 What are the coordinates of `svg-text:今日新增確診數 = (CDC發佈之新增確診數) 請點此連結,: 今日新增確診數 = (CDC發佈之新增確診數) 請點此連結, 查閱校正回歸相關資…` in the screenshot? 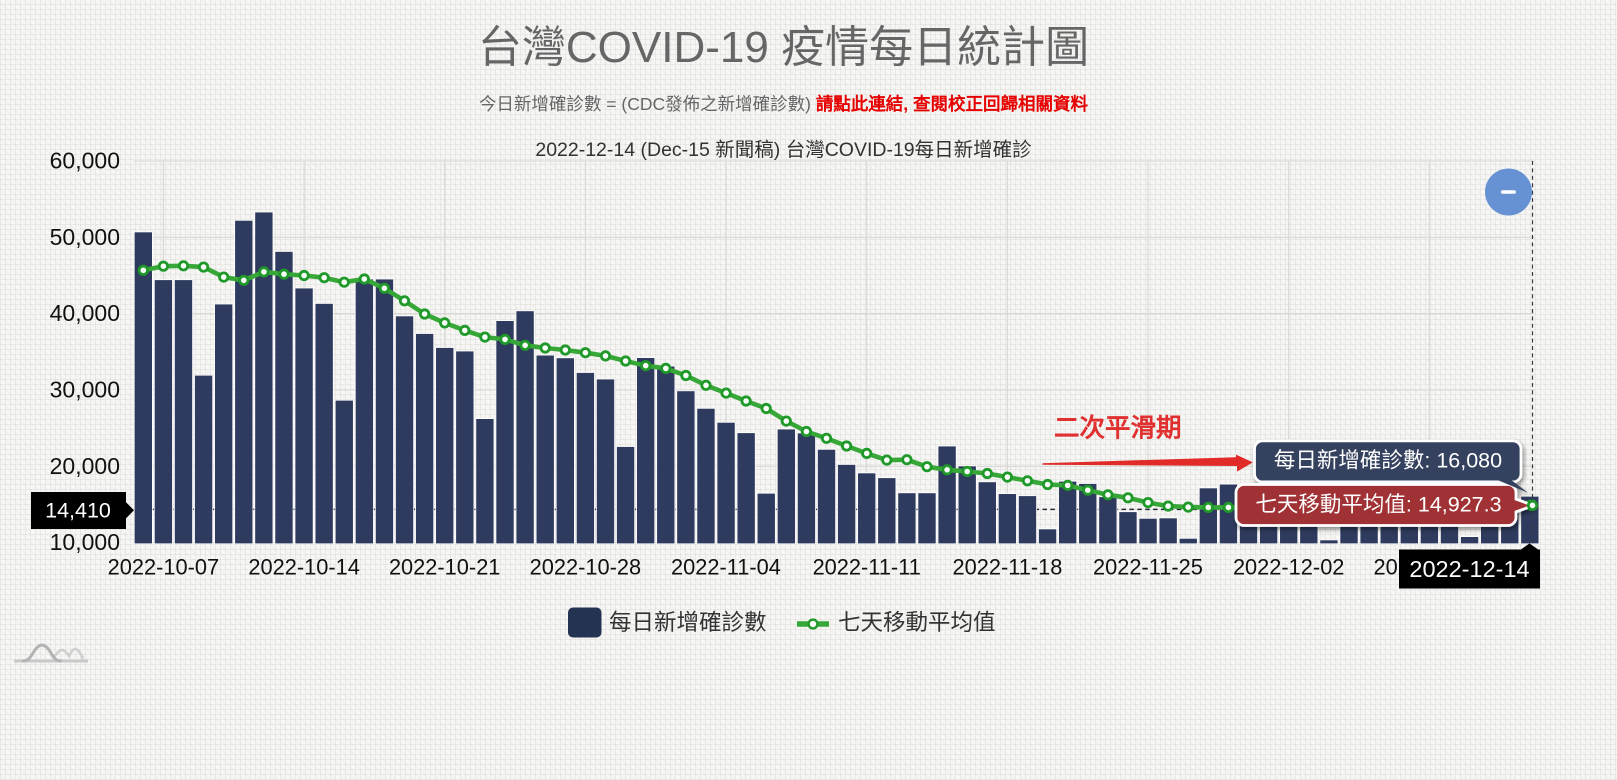 It's located at (784, 104).